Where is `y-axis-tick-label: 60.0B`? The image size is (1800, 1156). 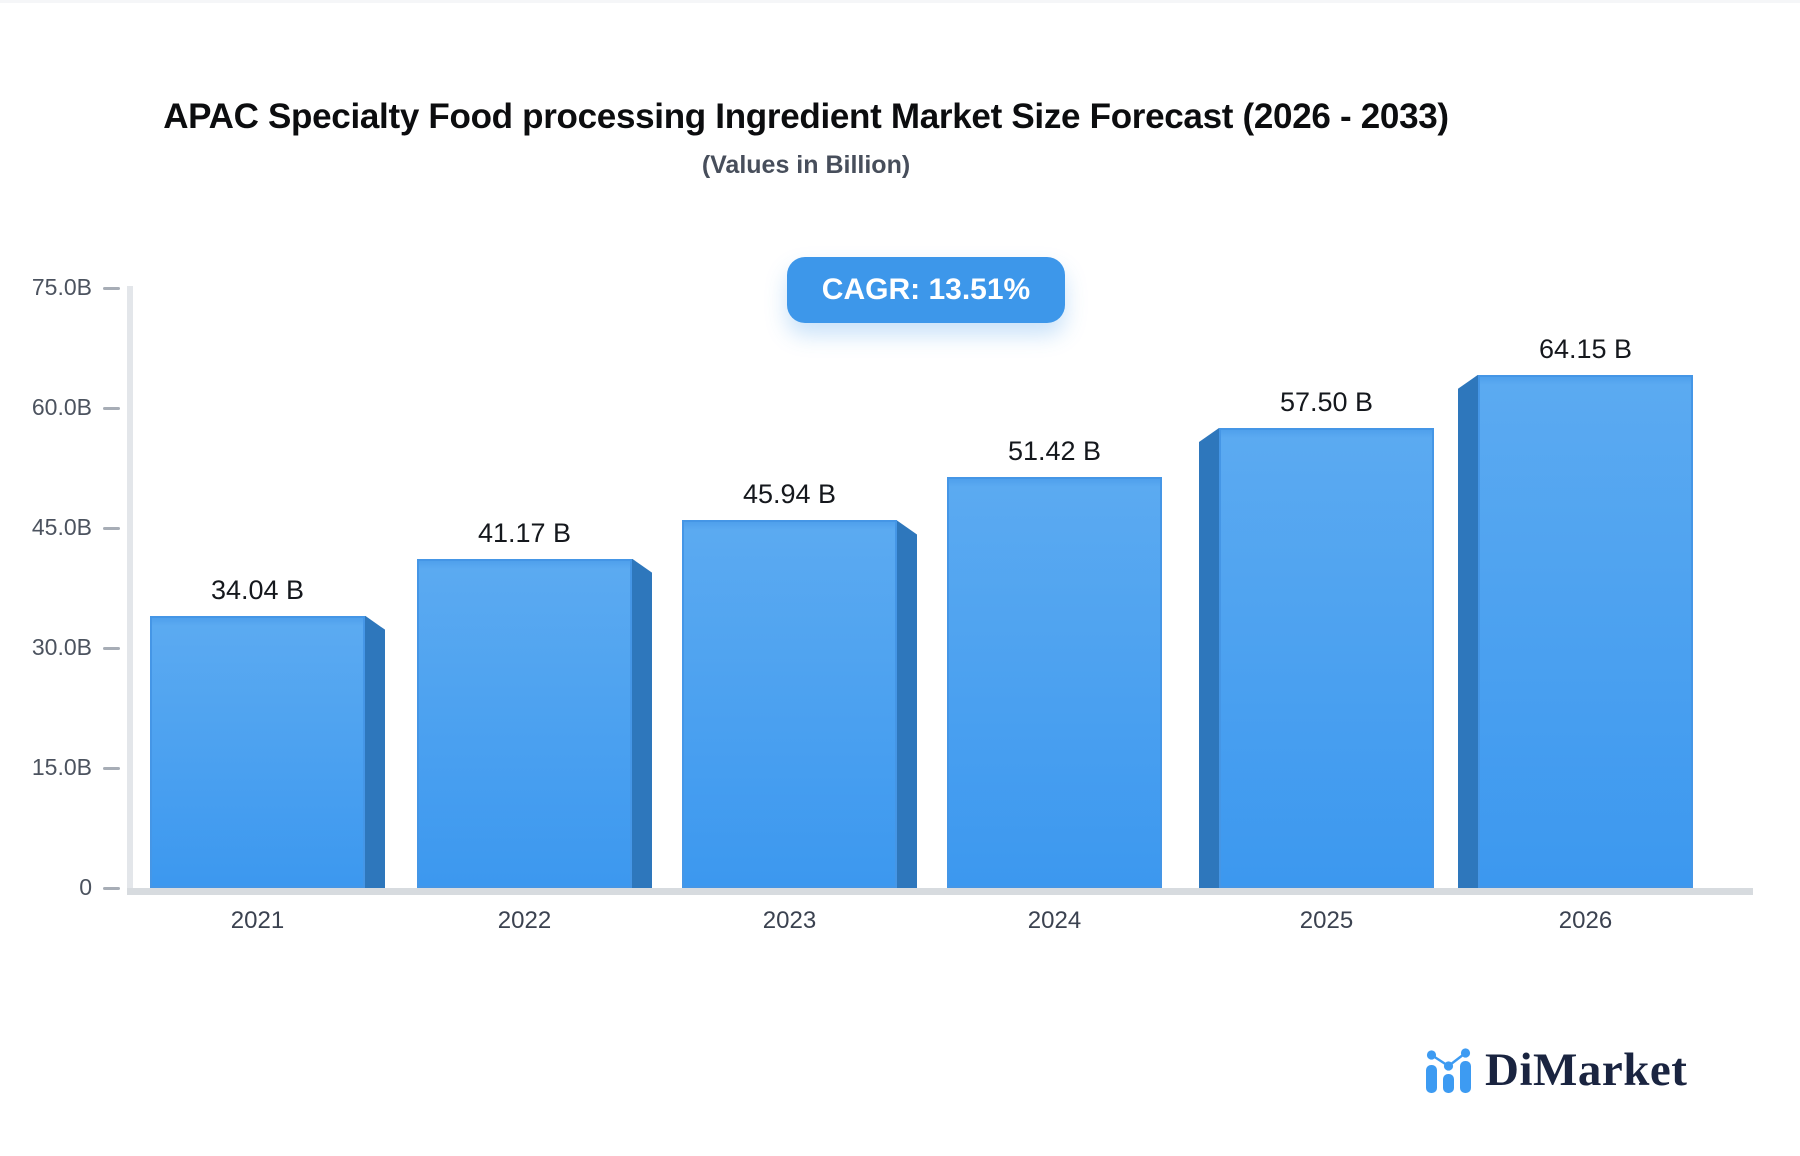
y-axis-tick-label: 60.0B is located at coordinates (61, 407).